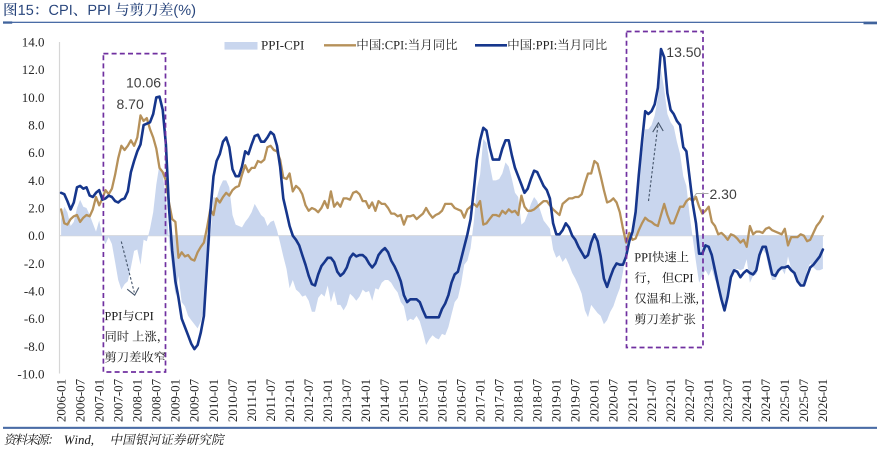 This screenshot has height=450, width=880. What do you see at coordinates (33, 42) in the screenshot?
I see `svg-text: 14.0` at bounding box center [33, 42].